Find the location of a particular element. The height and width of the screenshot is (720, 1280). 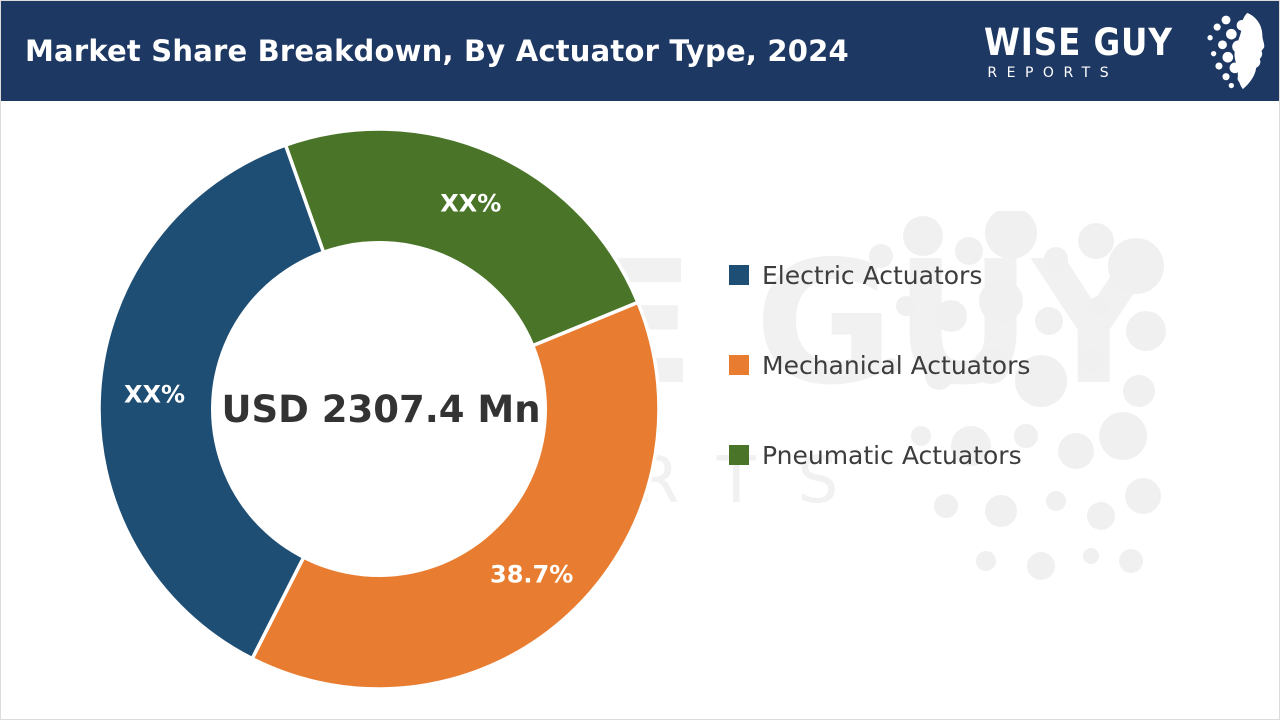

legend-item-pneumatic-actuators: Pneumatic Actuators is located at coordinates (879, 455).